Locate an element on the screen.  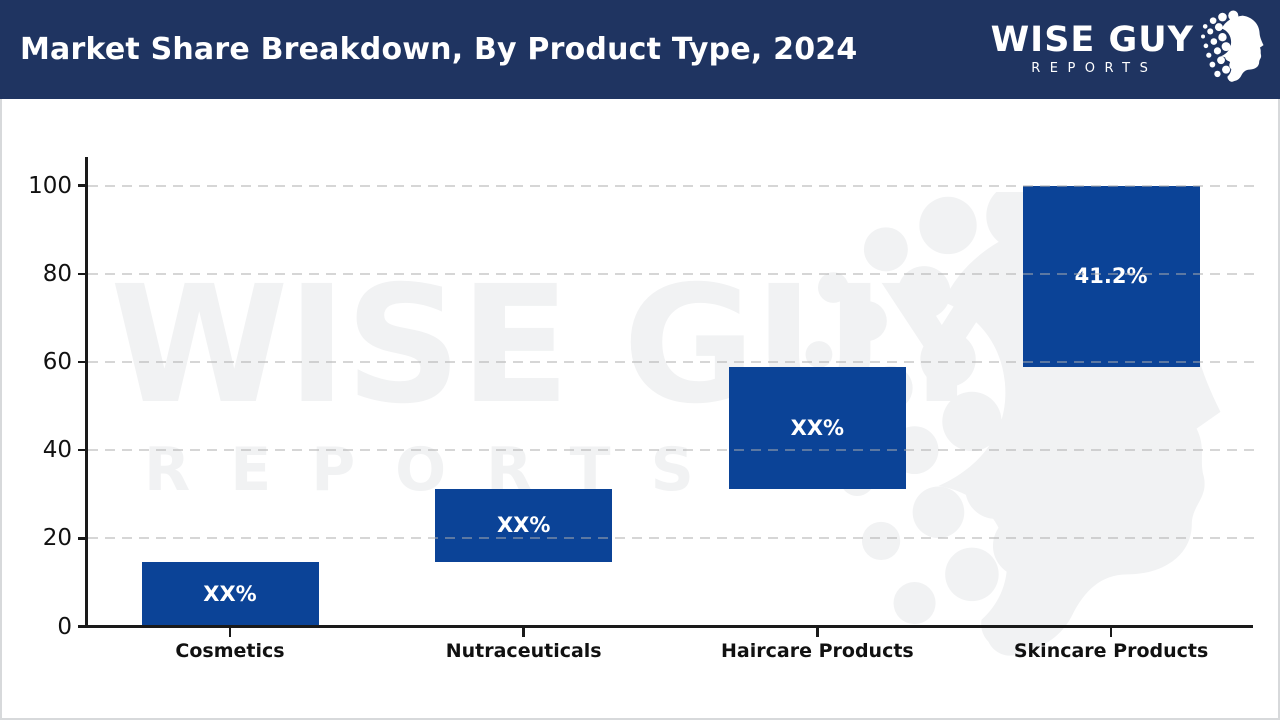
brand-face-icon is located at coordinates (1232, 46).